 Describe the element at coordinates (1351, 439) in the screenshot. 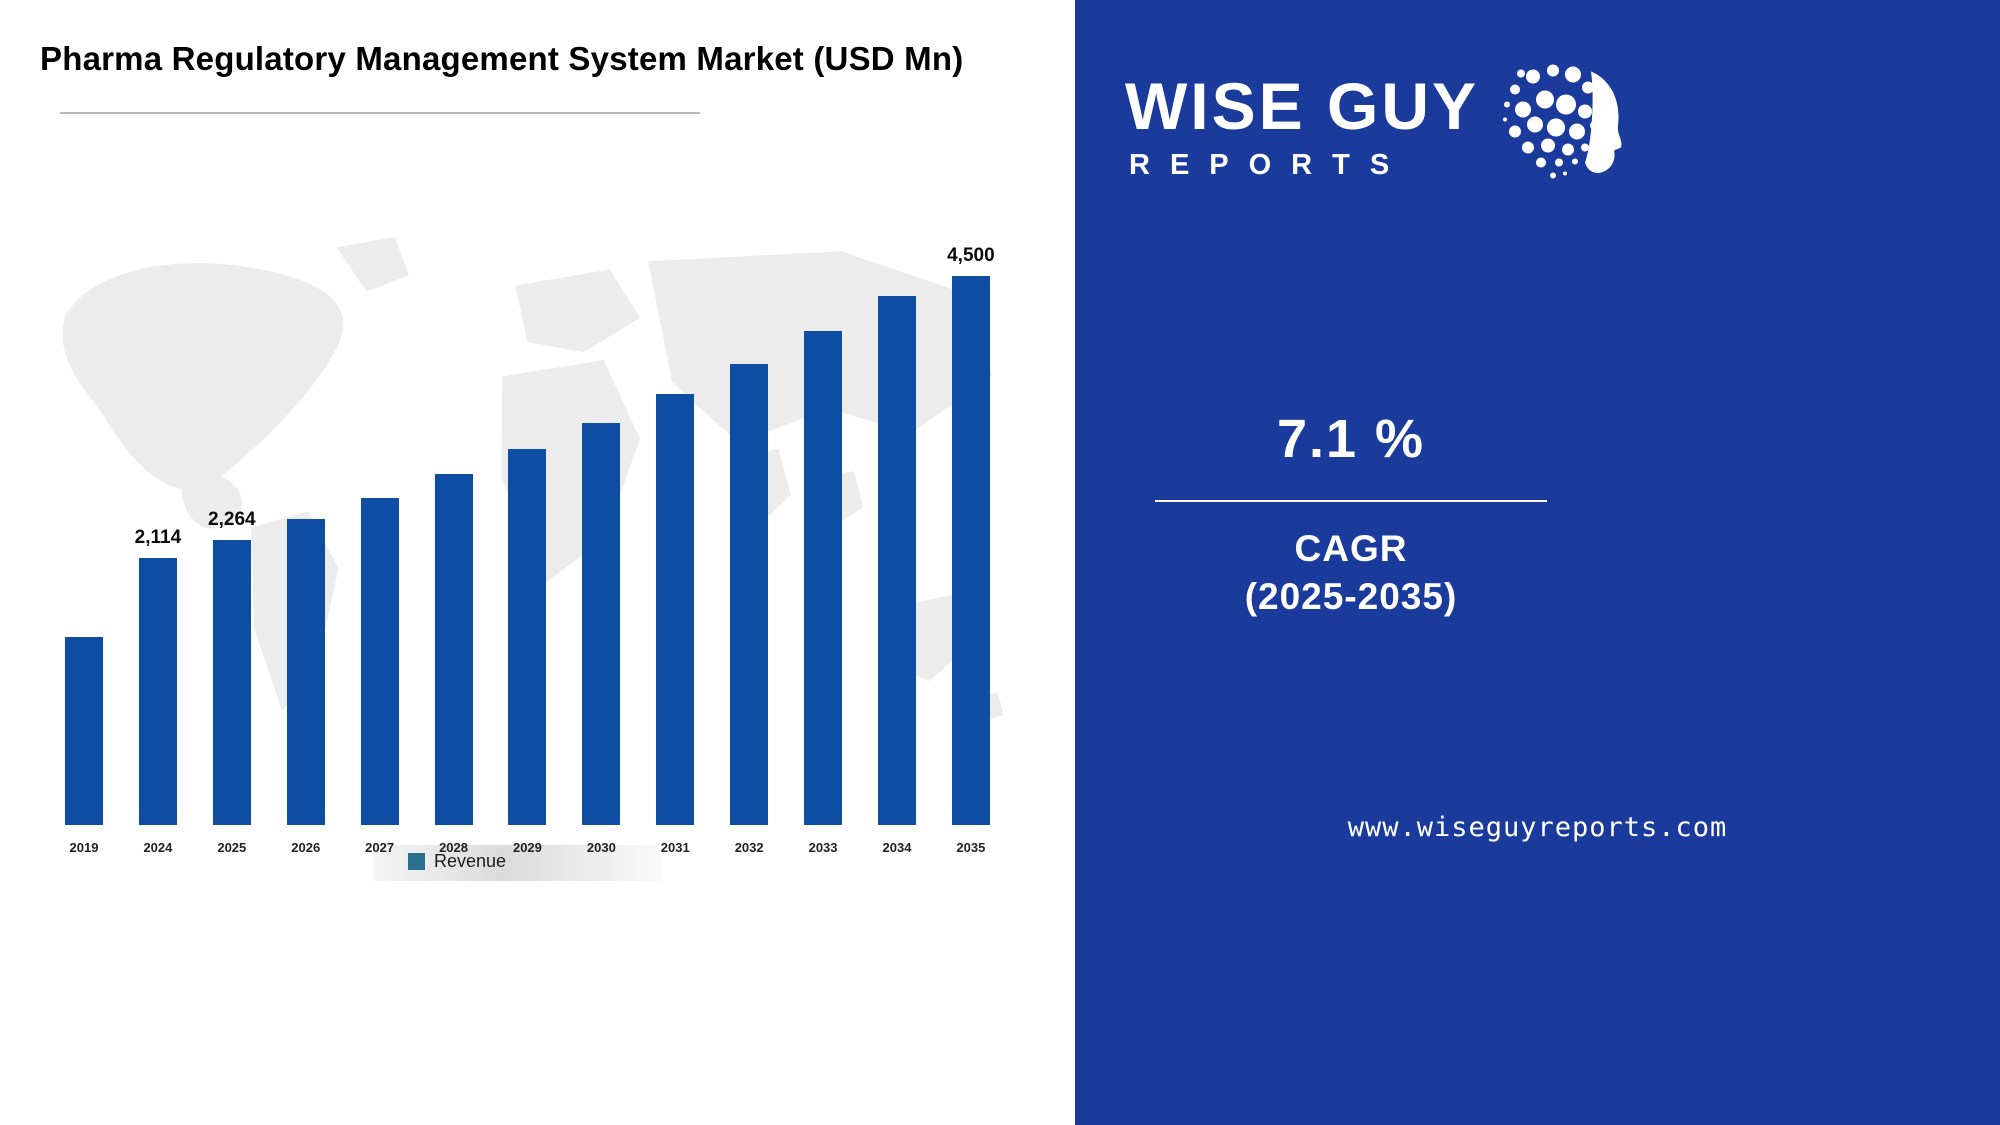

I see `cagr-value: 7.1 %` at that location.